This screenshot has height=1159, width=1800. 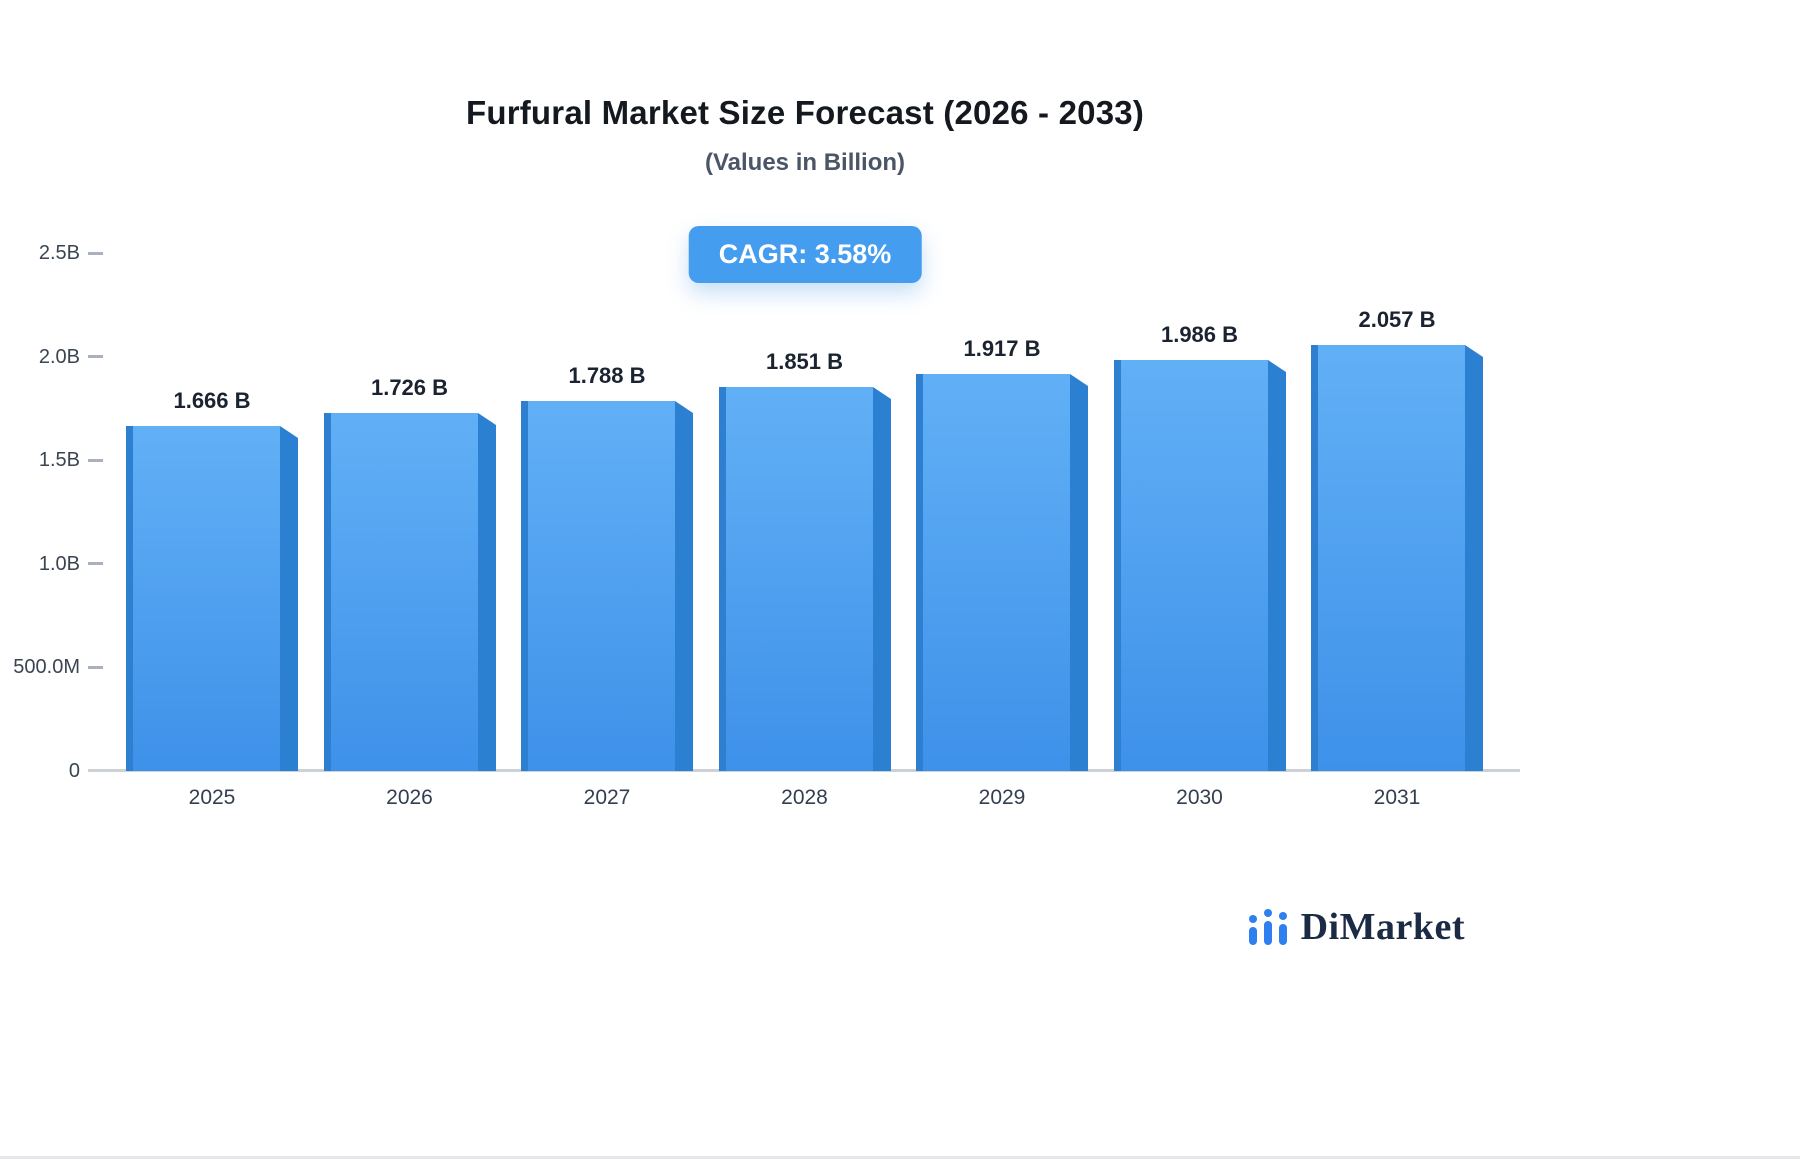 I want to click on cagr-badge-label: CAGR: 3.58%, so click(x=805, y=254).